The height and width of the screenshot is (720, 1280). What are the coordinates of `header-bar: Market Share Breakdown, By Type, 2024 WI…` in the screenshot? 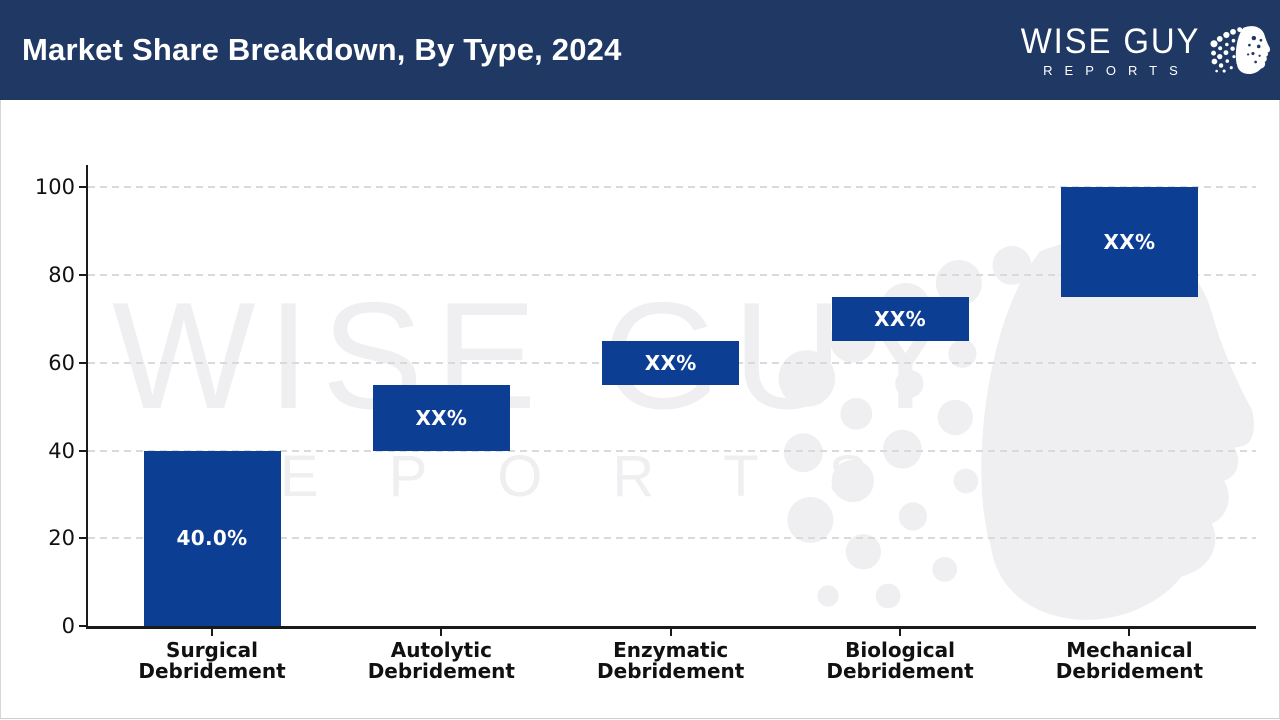 It's located at (640, 50).